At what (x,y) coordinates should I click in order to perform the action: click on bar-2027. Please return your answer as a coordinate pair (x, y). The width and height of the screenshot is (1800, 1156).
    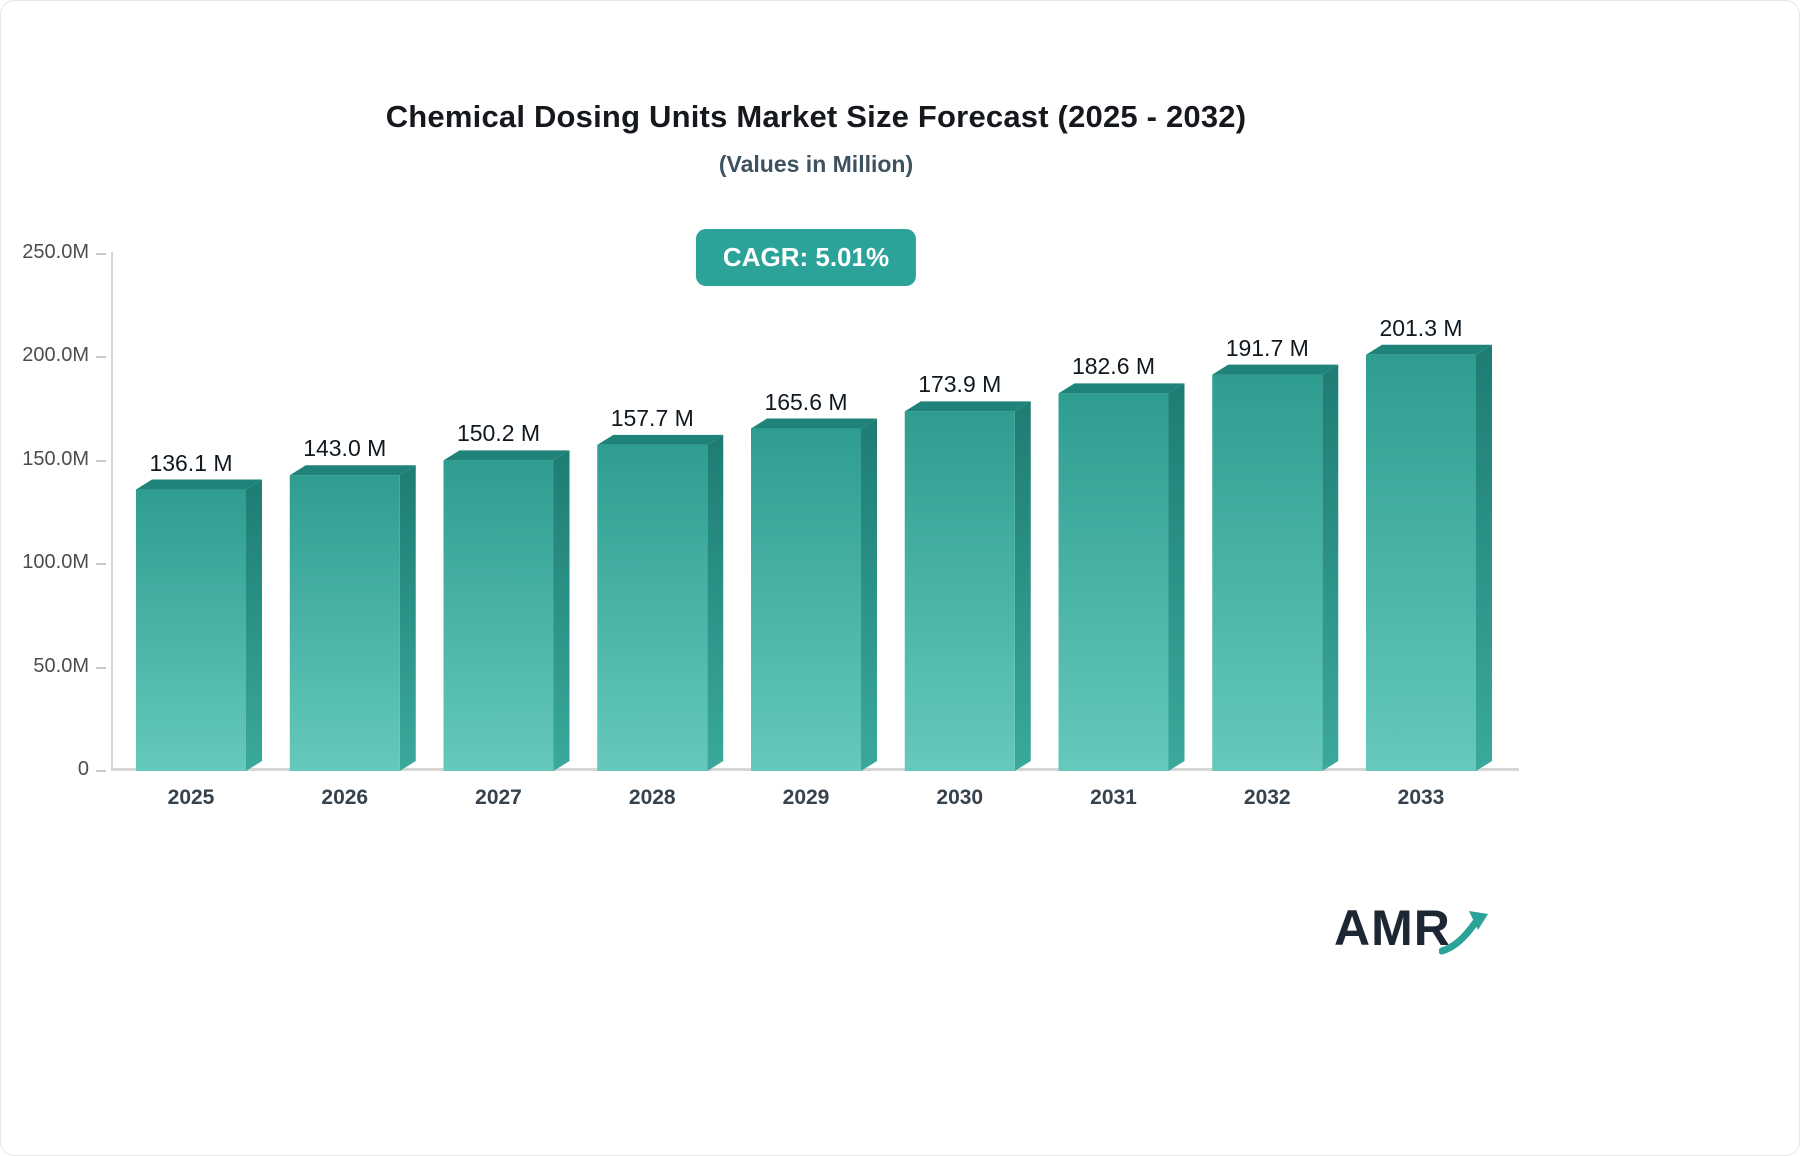
    Looking at the image, I should click on (506, 610).